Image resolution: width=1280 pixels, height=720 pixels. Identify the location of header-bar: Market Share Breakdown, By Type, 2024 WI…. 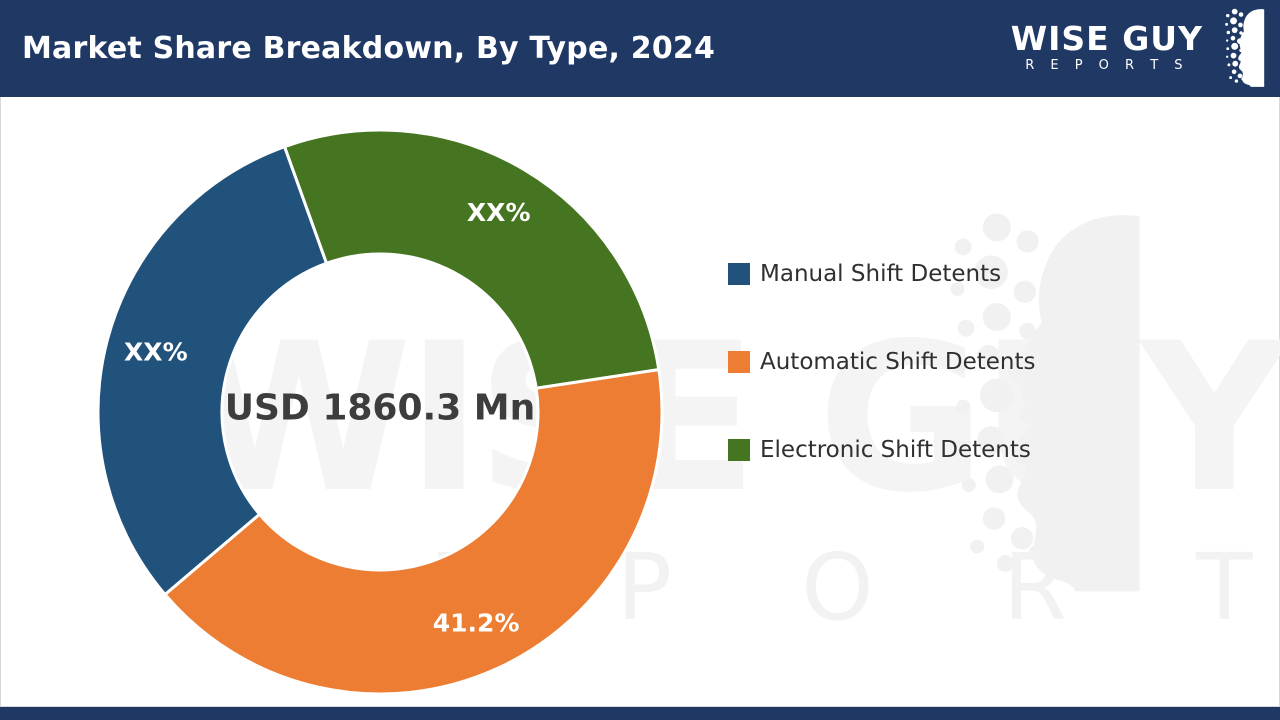
(640, 48).